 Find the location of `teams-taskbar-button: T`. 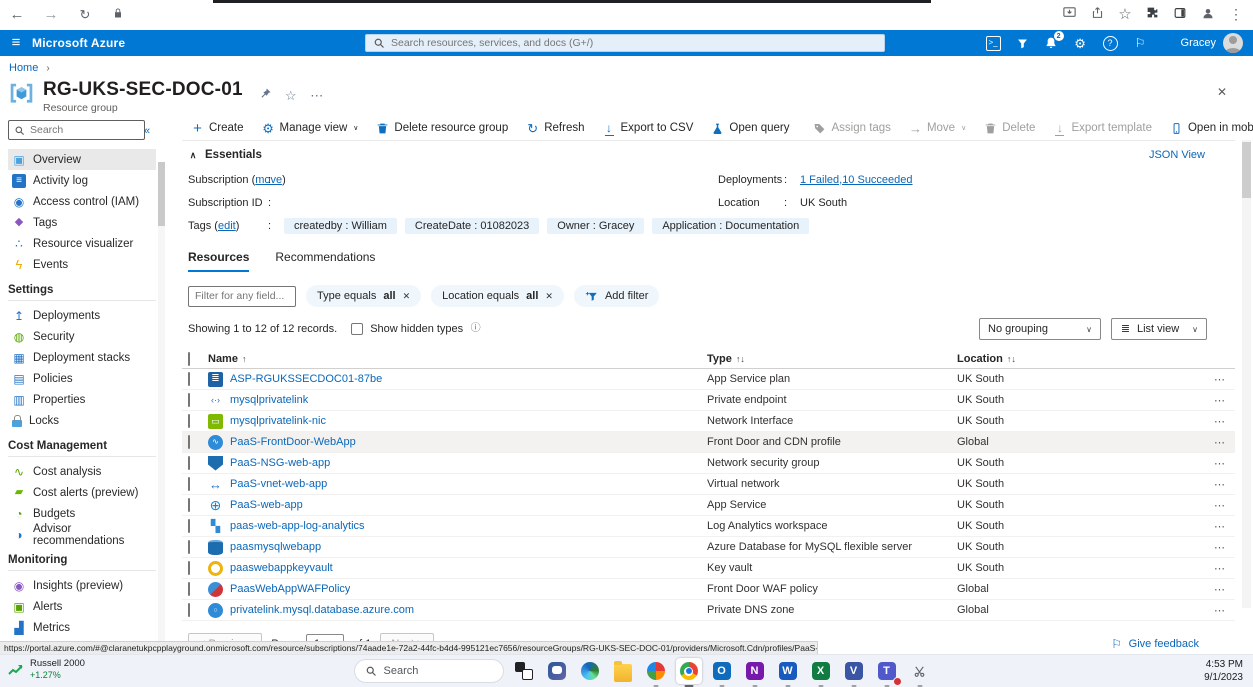

teams-taskbar-button: T is located at coordinates (888, 672).